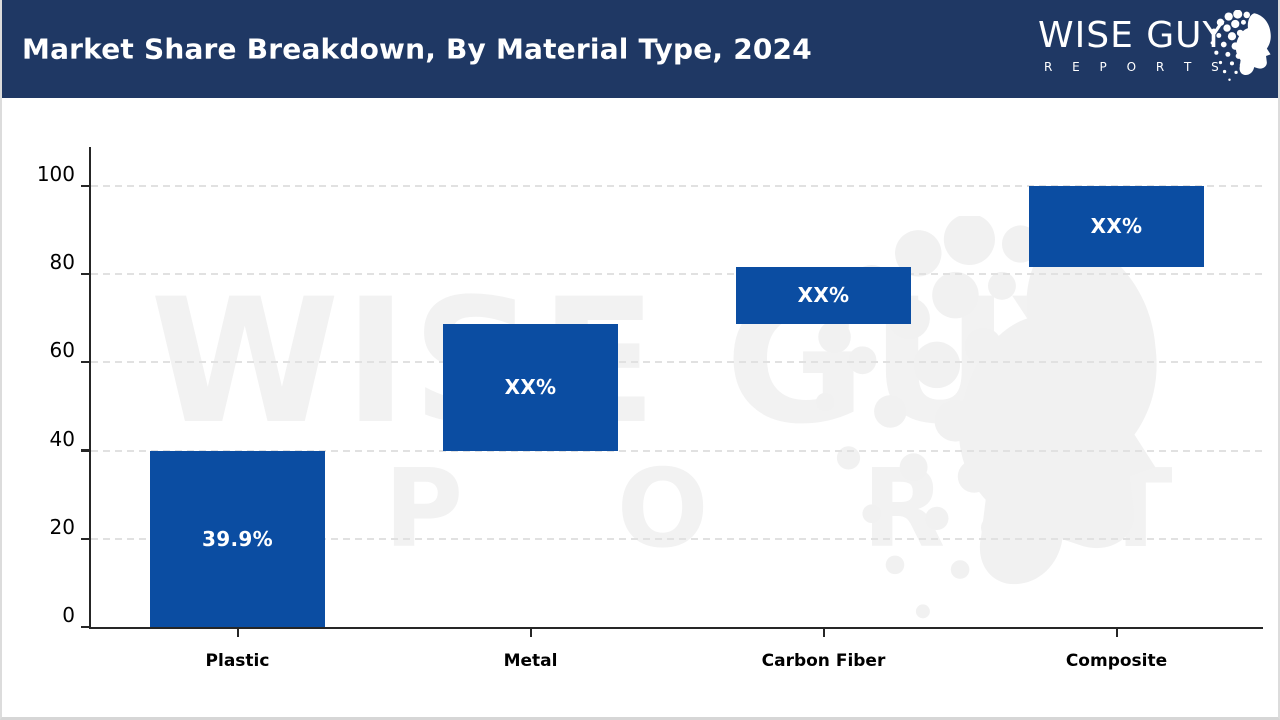 The width and height of the screenshot is (1280, 720). What do you see at coordinates (55, 173) in the screenshot?
I see `y-tick-label: 100` at bounding box center [55, 173].